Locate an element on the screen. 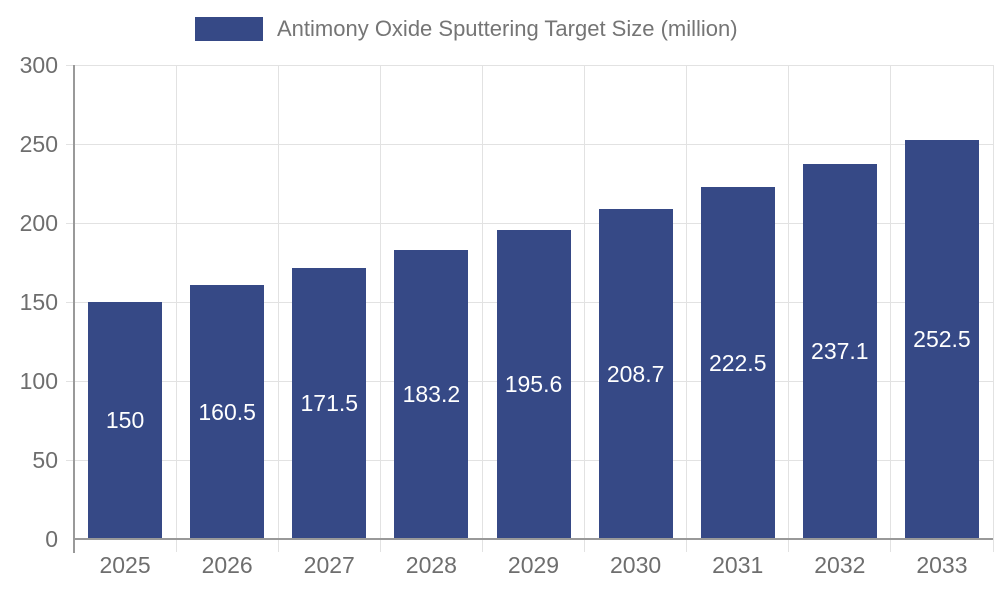  bar-2031: 222.5 is located at coordinates (737, 363).